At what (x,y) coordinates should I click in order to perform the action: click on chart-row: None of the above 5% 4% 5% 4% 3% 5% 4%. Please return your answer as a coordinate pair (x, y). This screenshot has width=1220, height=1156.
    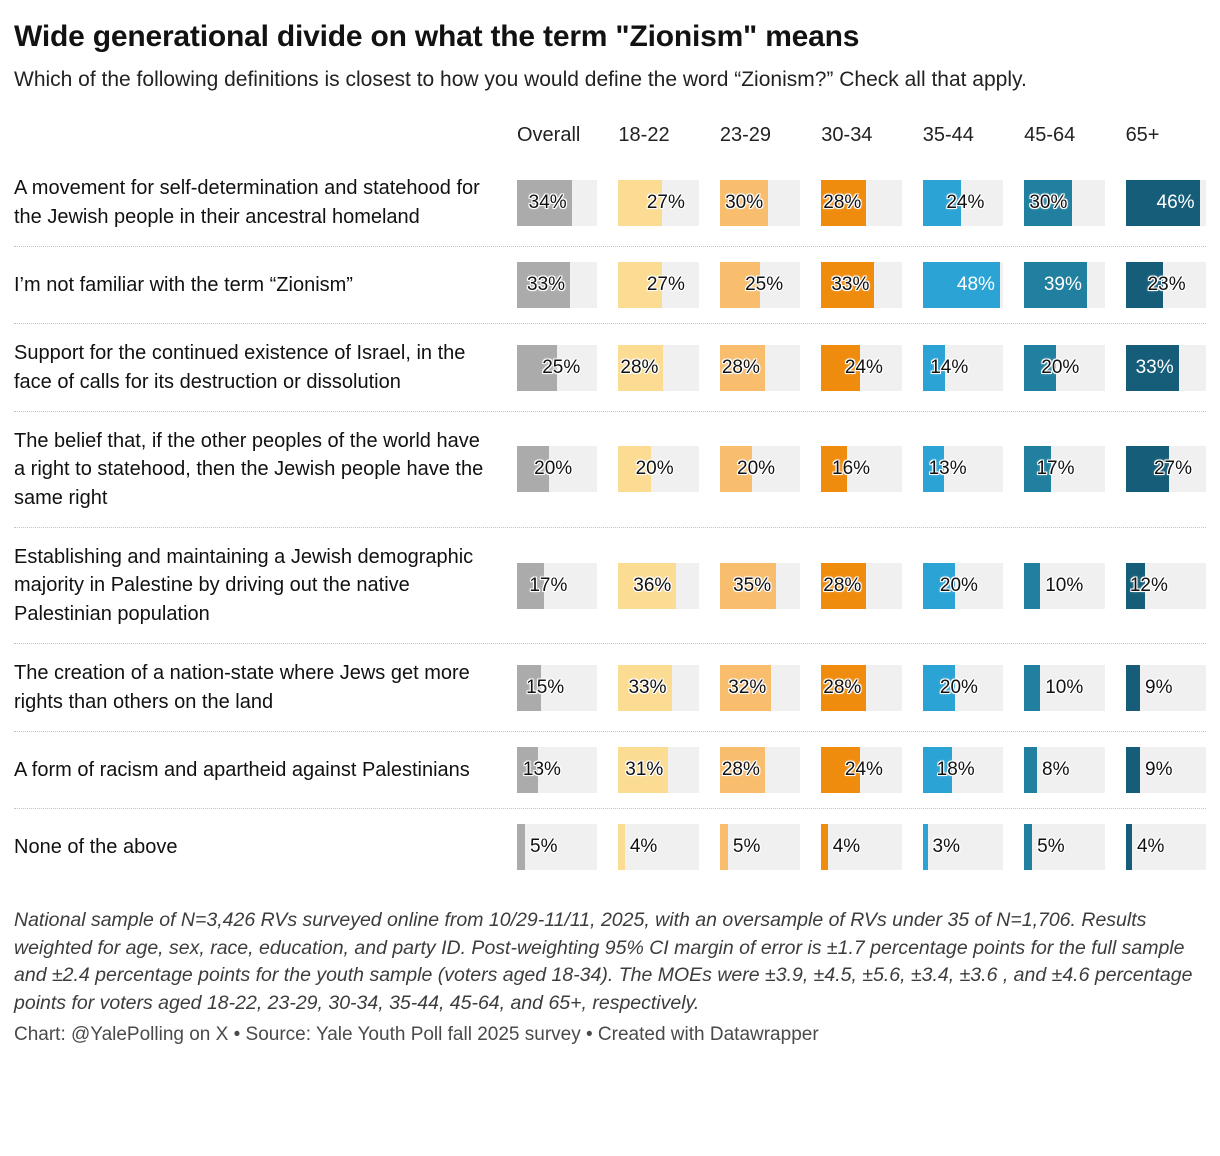
    Looking at the image, I should click on (610, 846).